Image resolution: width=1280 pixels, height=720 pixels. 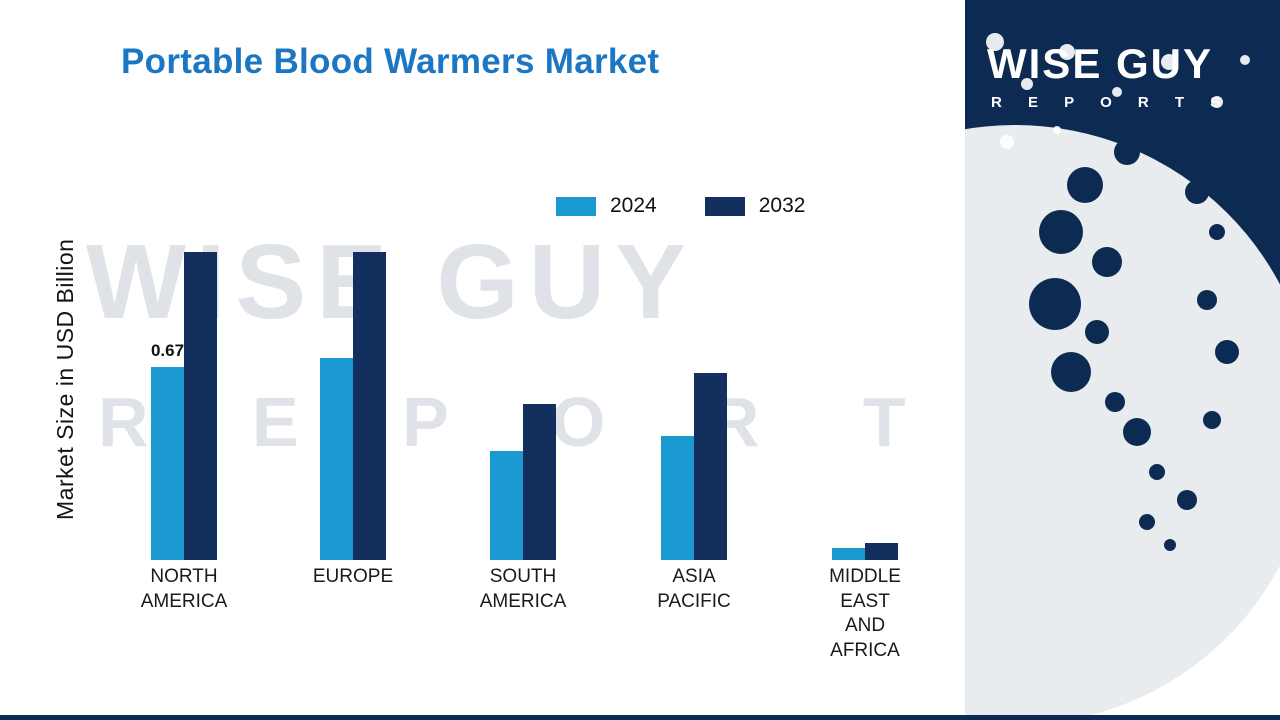 I want to click on bar-group-europe, so click(x=353, y=406).